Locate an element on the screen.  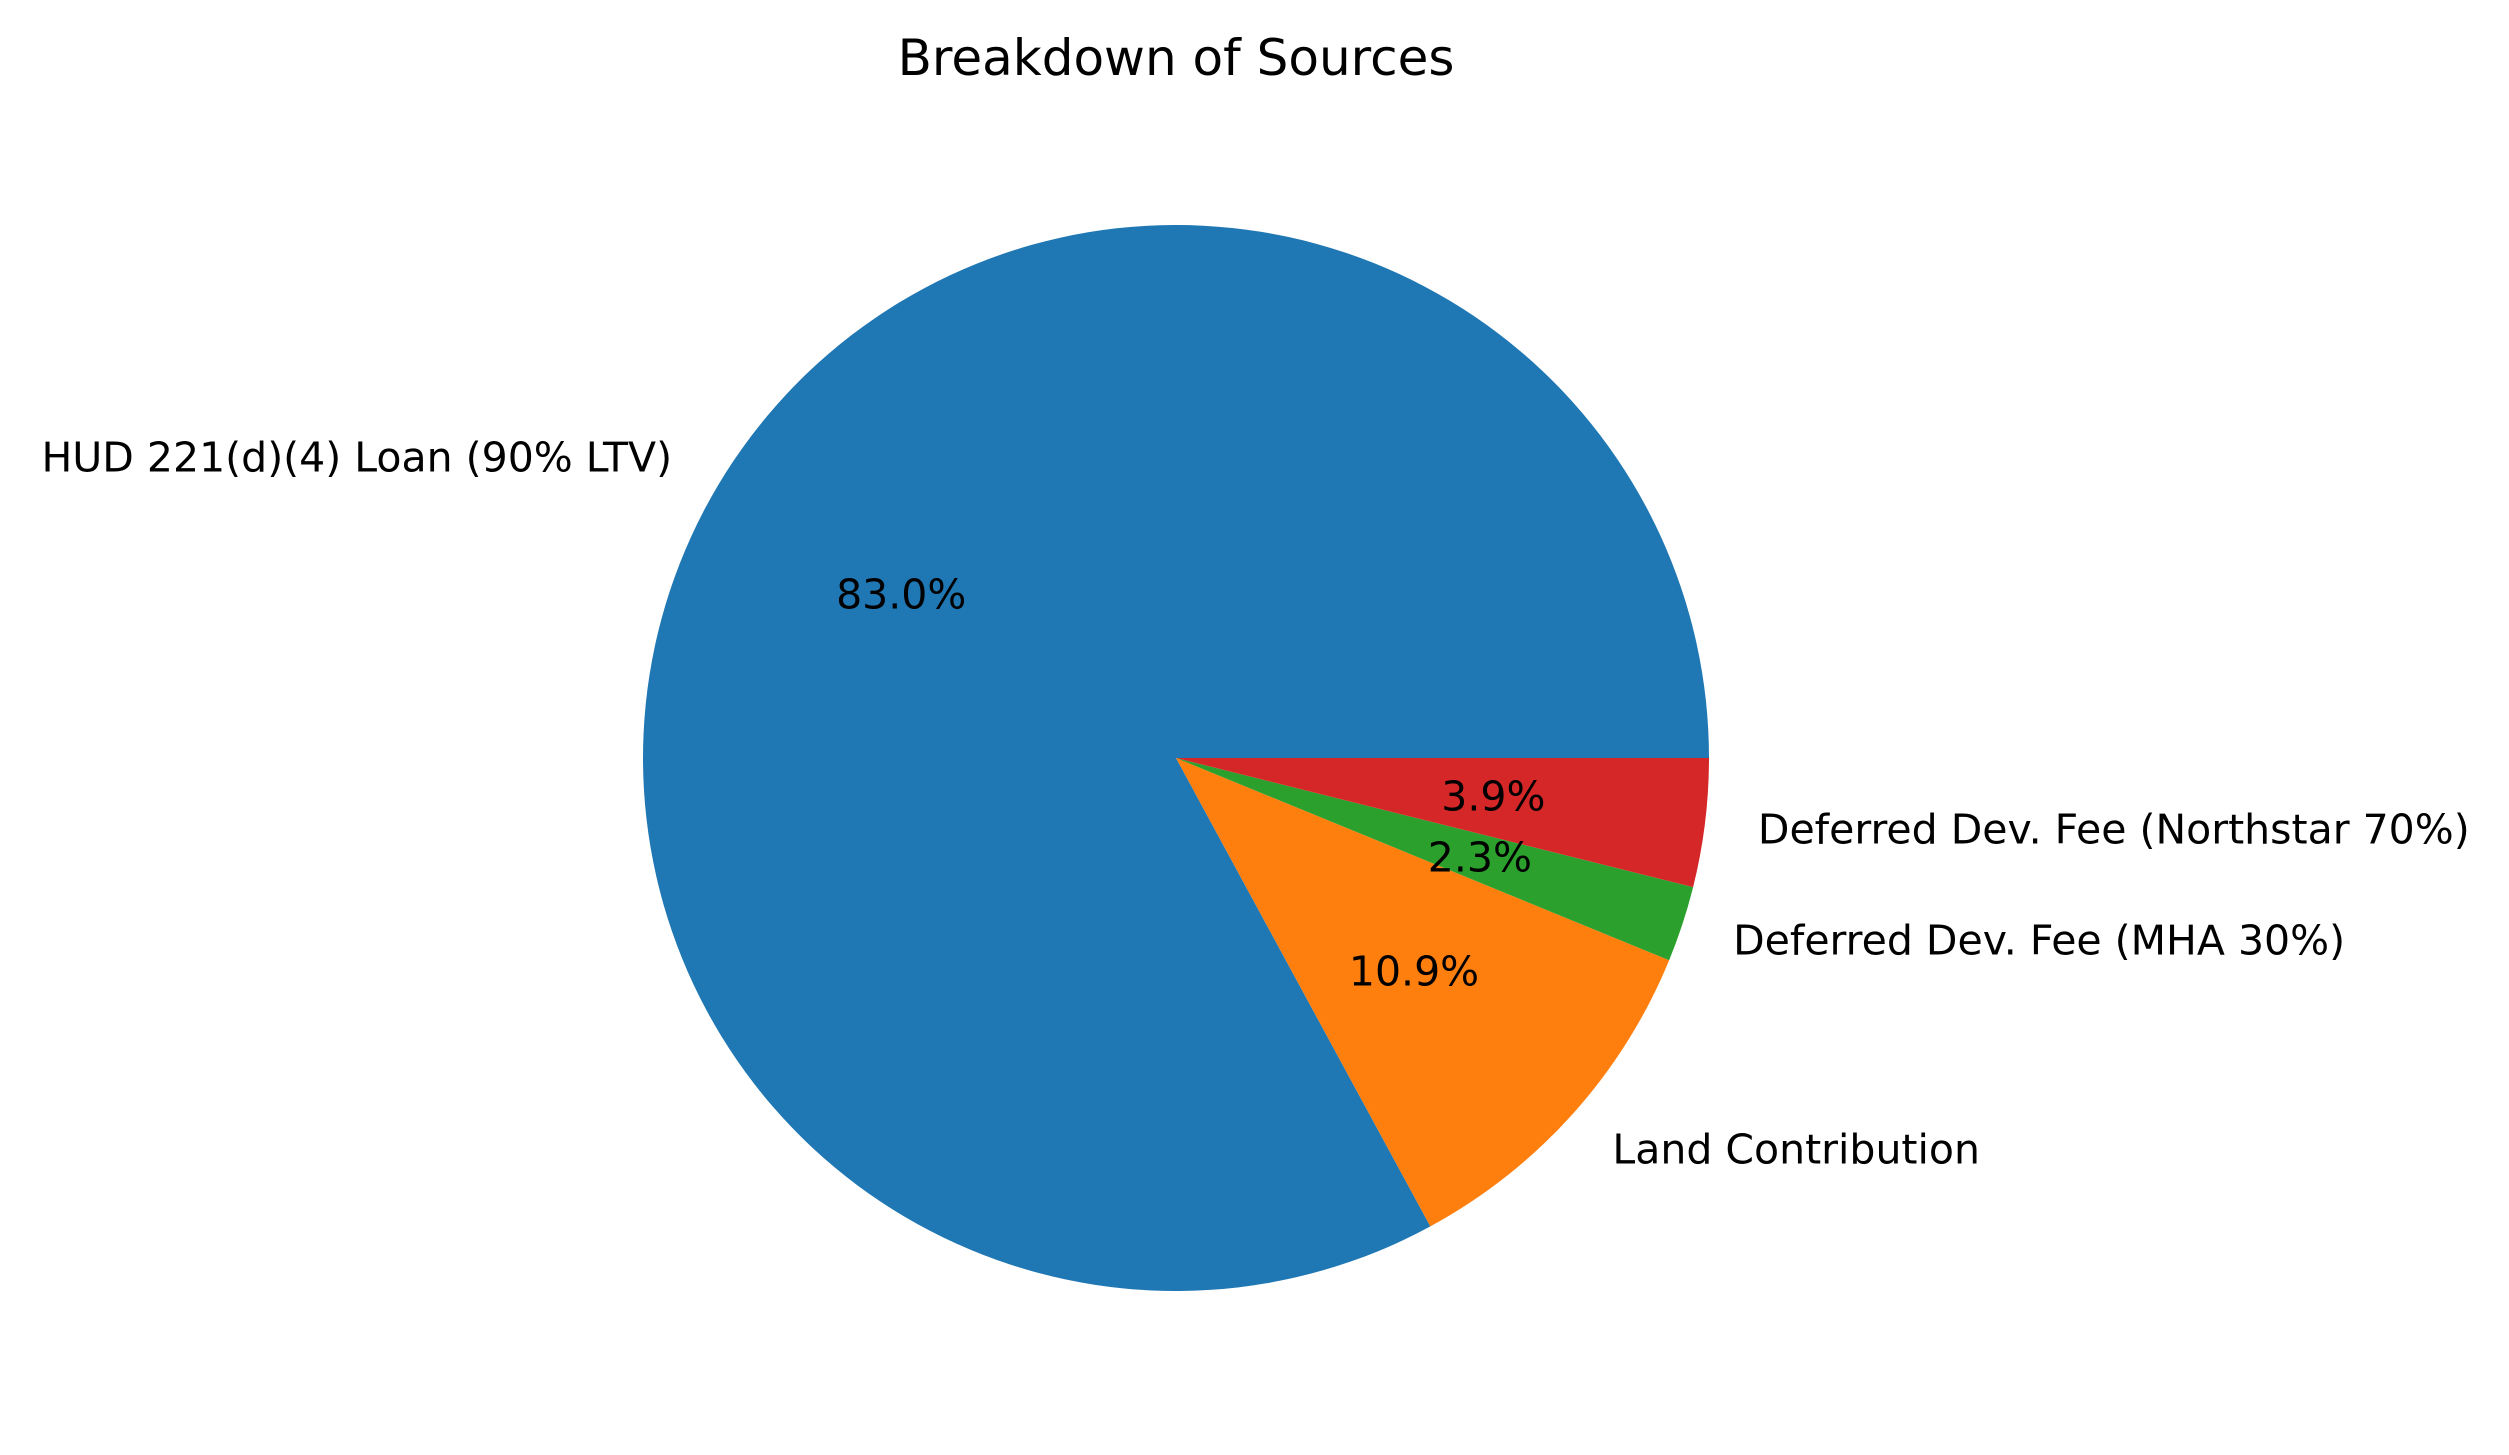
slice-pct-1: 10.9% is located at coordinates (1414, 971).